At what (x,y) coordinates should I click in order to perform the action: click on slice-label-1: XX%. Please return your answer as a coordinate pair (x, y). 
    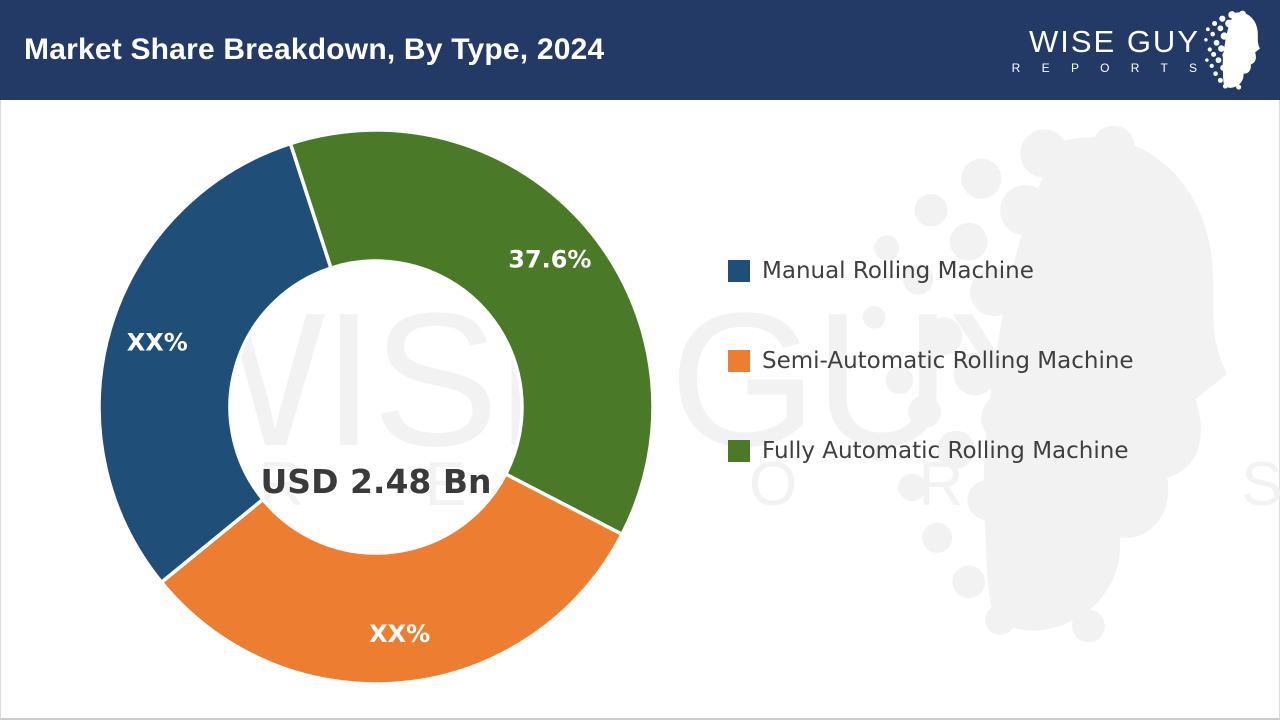
    Looking at the image, I should click on (399, 634).